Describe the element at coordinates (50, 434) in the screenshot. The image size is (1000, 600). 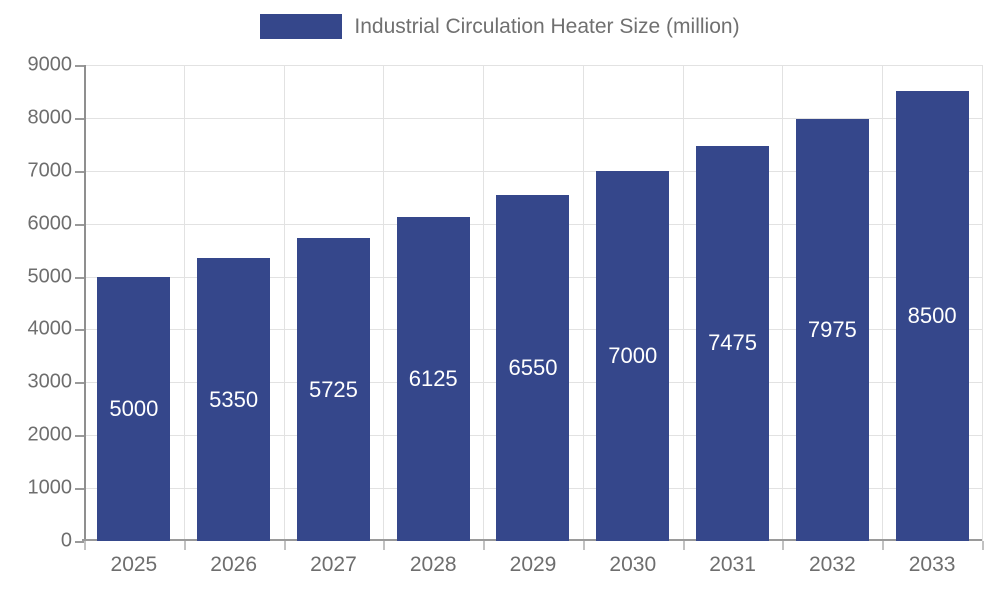
I see `y-tick-label: 2000` at that location.